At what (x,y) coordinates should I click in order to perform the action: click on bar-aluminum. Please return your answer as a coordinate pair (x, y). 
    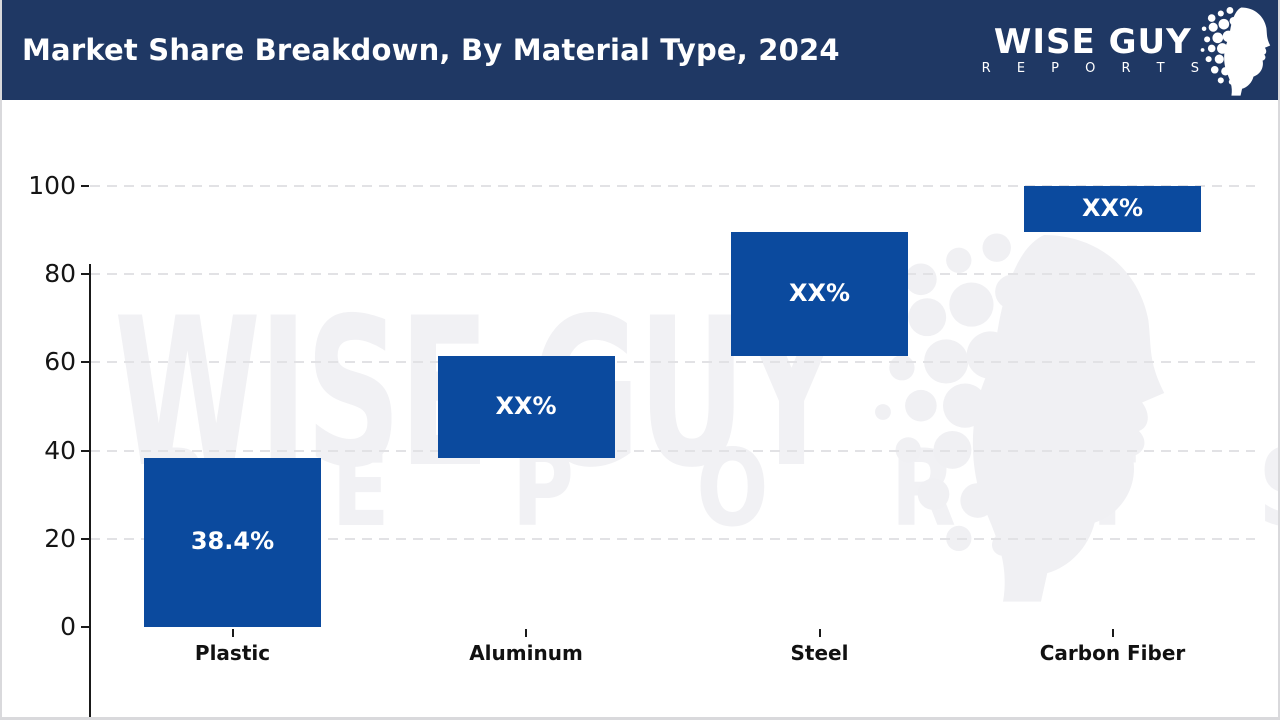
    Looking at the image, I should click on (526, 406).